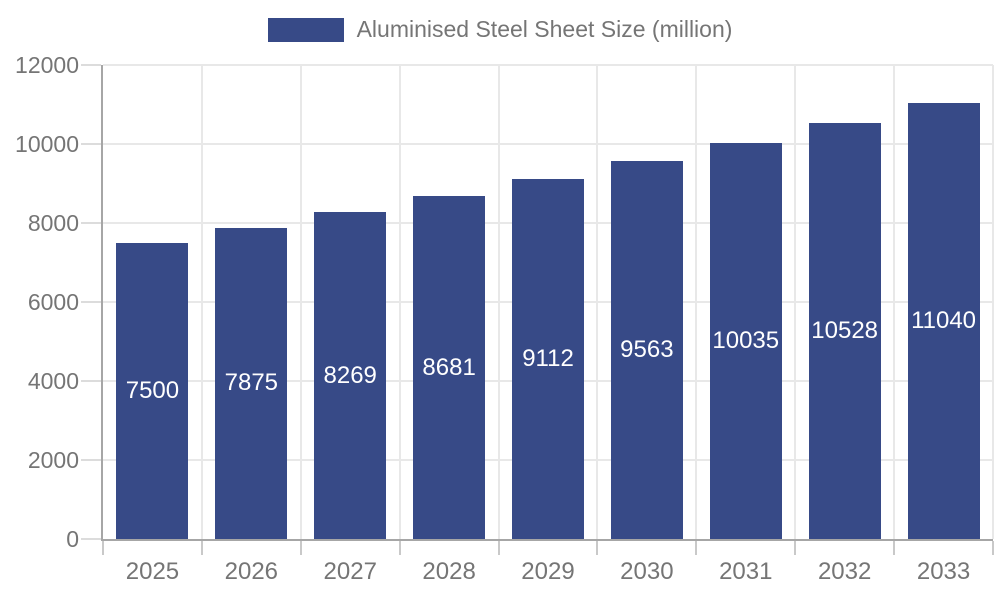 This screenshot has height=600, width=1000. What do you see at coordinates (152, 571) in the screenshot?
I see `x-tick-label: 2025` at bounding box center [152, 571].